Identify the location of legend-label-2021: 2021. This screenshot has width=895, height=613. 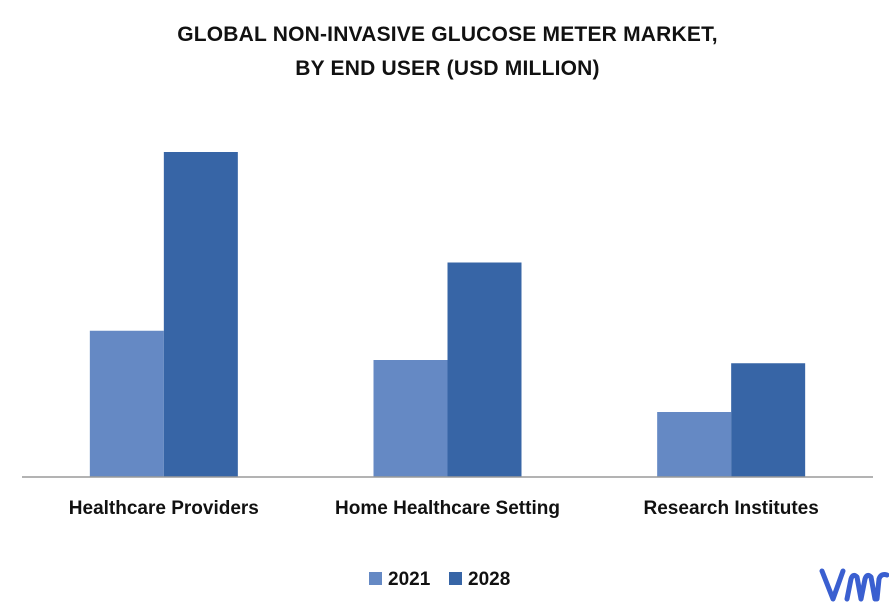
(409, 579).